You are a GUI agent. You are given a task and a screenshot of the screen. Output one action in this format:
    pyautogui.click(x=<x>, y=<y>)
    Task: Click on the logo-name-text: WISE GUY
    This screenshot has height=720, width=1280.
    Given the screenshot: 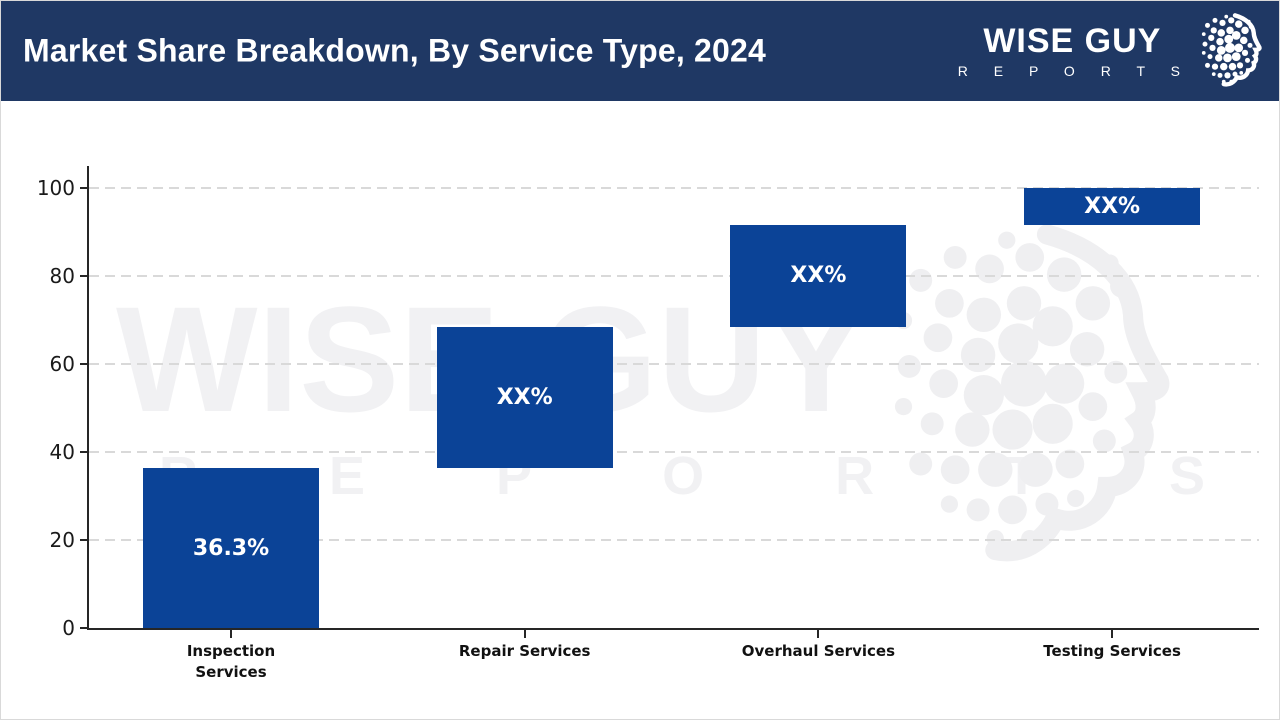 What is the action you would take?
    pyautogui.click(x=1072, y=40)
    